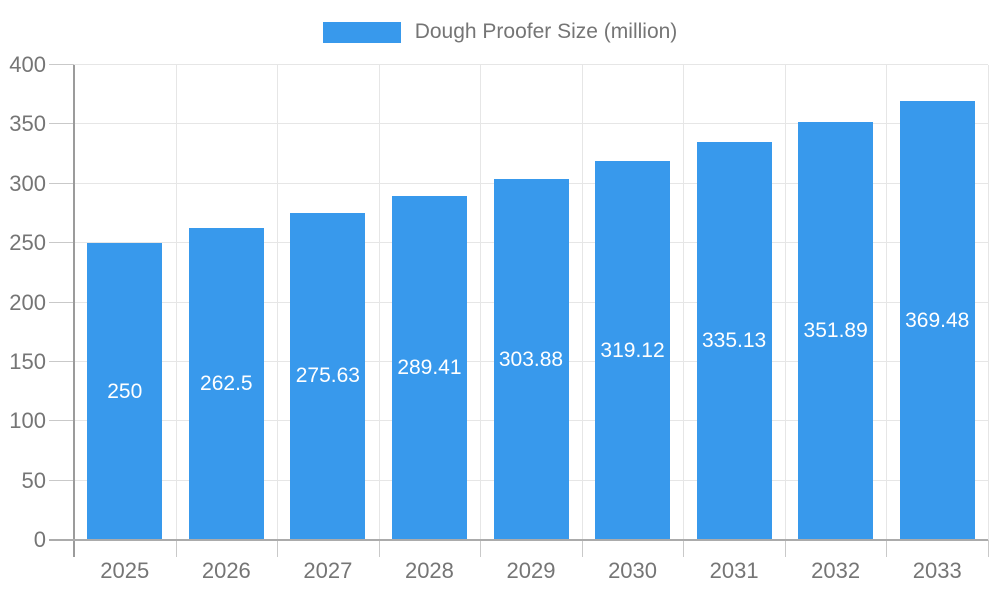 The height and width of the screenshot is (600, 1000). What do you see at coordinates (27, 421) in the screenshot?
I see `y-axis-label: 100` at bounding box center [27, 421].